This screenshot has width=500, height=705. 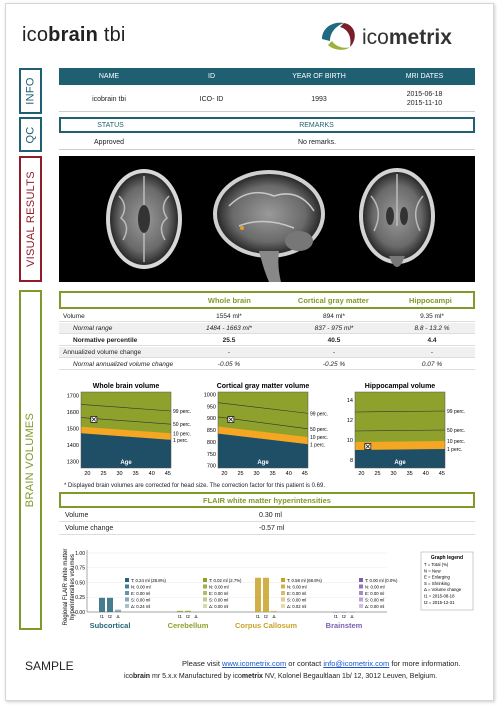 What do you see at coordinates (144, 219) in the screenshot?
I see `axial-slice` at bounding box center [144, 219].